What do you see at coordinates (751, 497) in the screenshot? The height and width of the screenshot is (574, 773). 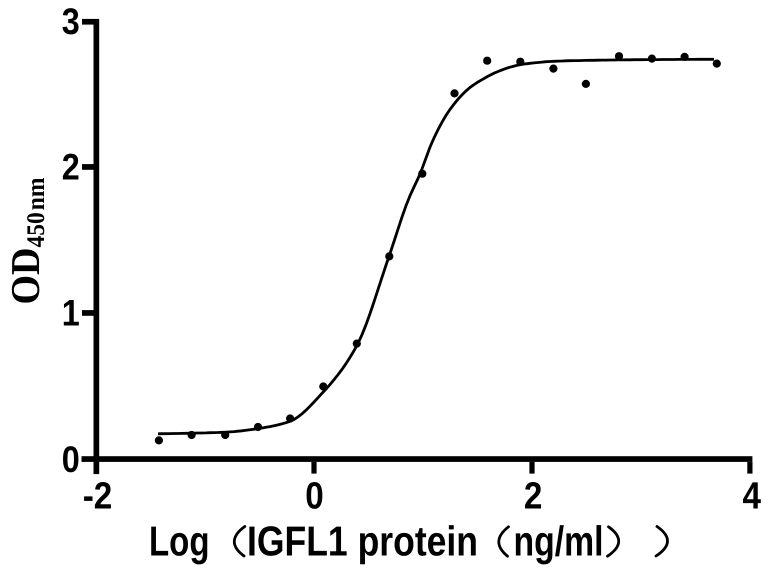 I see `svg-text: 4` at bounding box center [751, 497].